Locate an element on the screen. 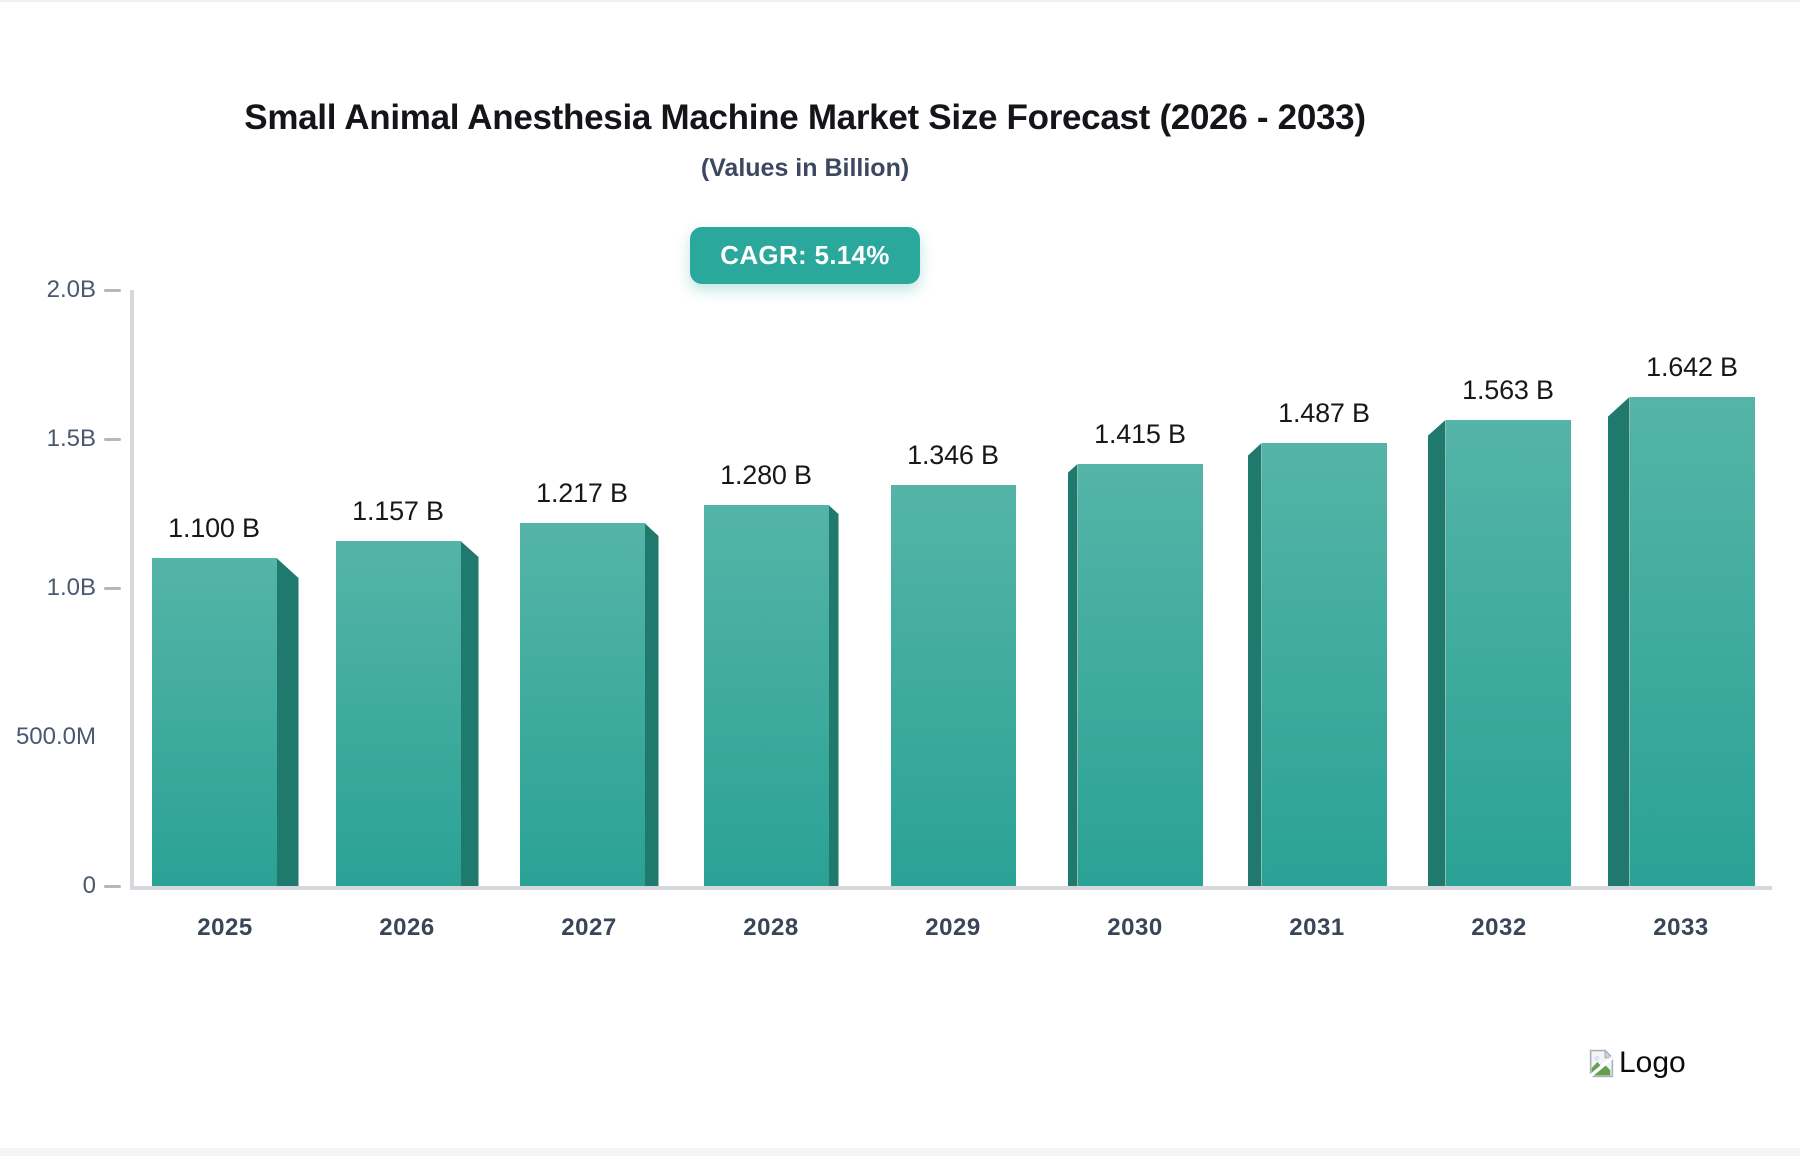 This screenshot has height=1156, width=1800. bar-slot-2028: 1.280 B is located at coordinates (771, 588).